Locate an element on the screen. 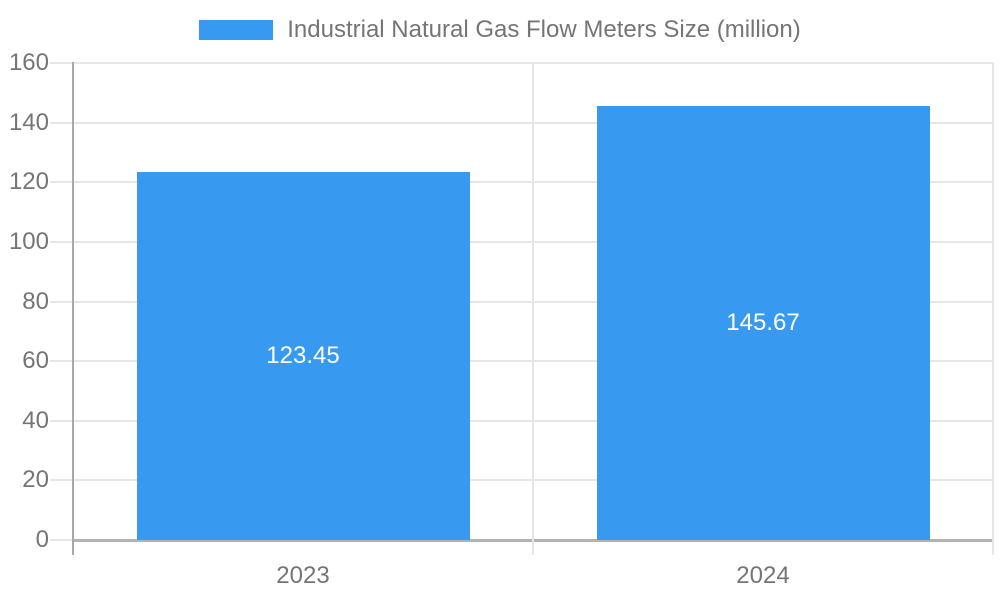 This screenshot has height=600, width=1000. y-axis-tick-label: 80 is located at coordinates (35, 301).